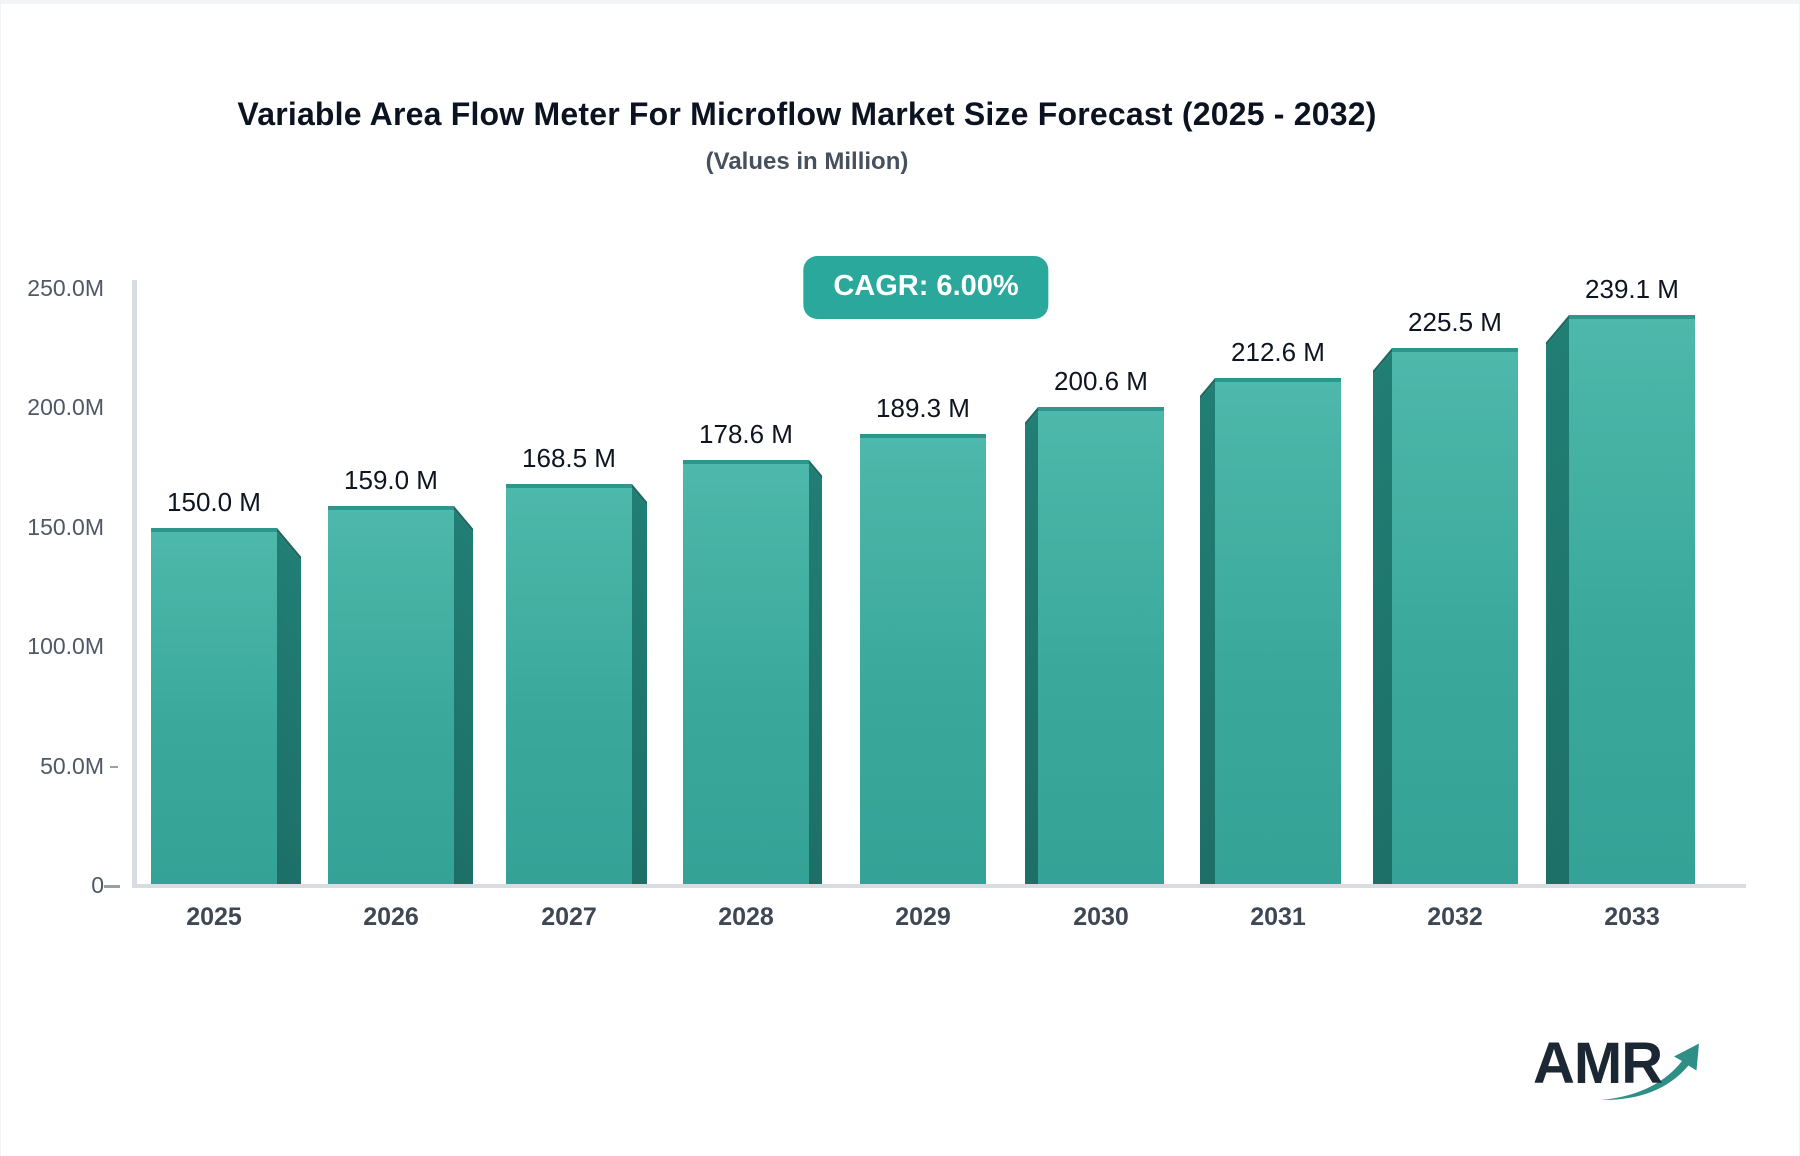 The width and height of the screenshot is (1800, 1156). Describe the element at coordinates (1278, 632) in the screenshot. I see `bar-2031` at that location.